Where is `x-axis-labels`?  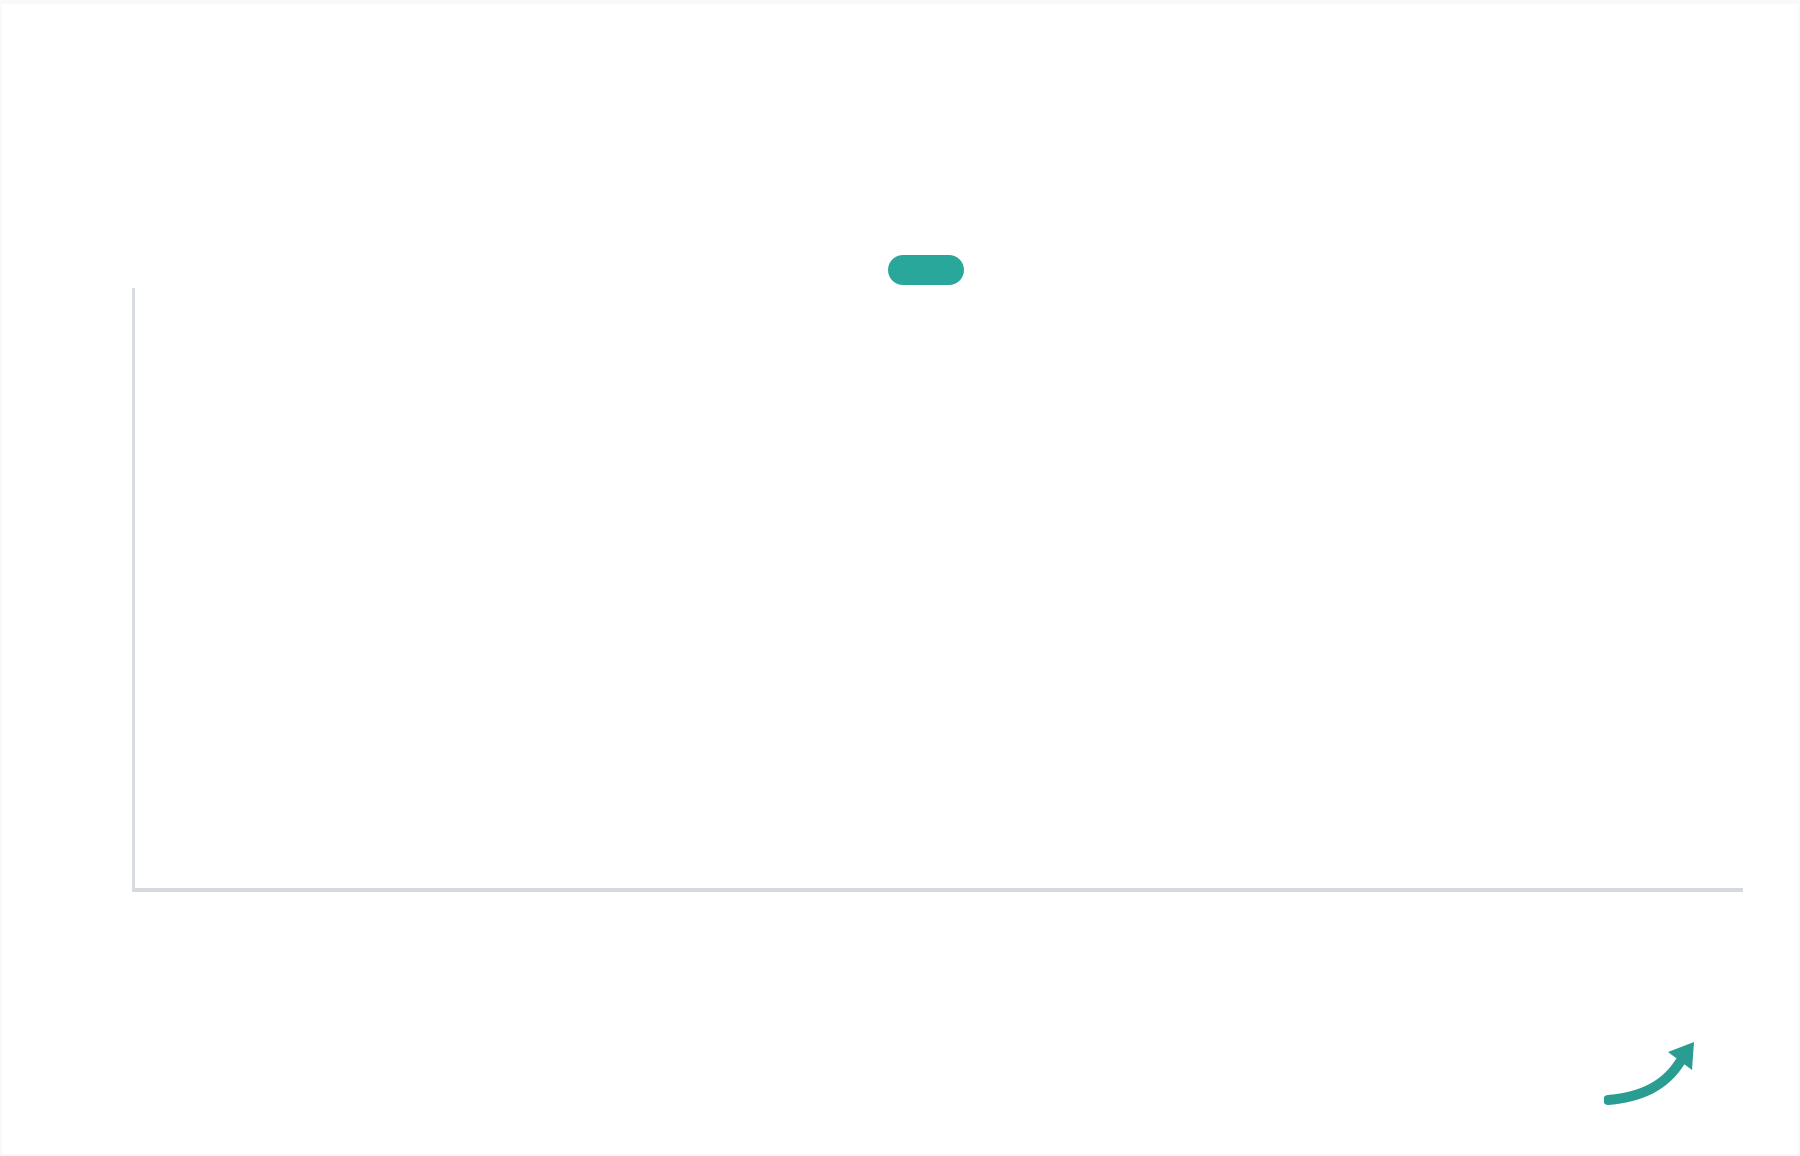
x-axis-labels is located at coordinates (937, 900).